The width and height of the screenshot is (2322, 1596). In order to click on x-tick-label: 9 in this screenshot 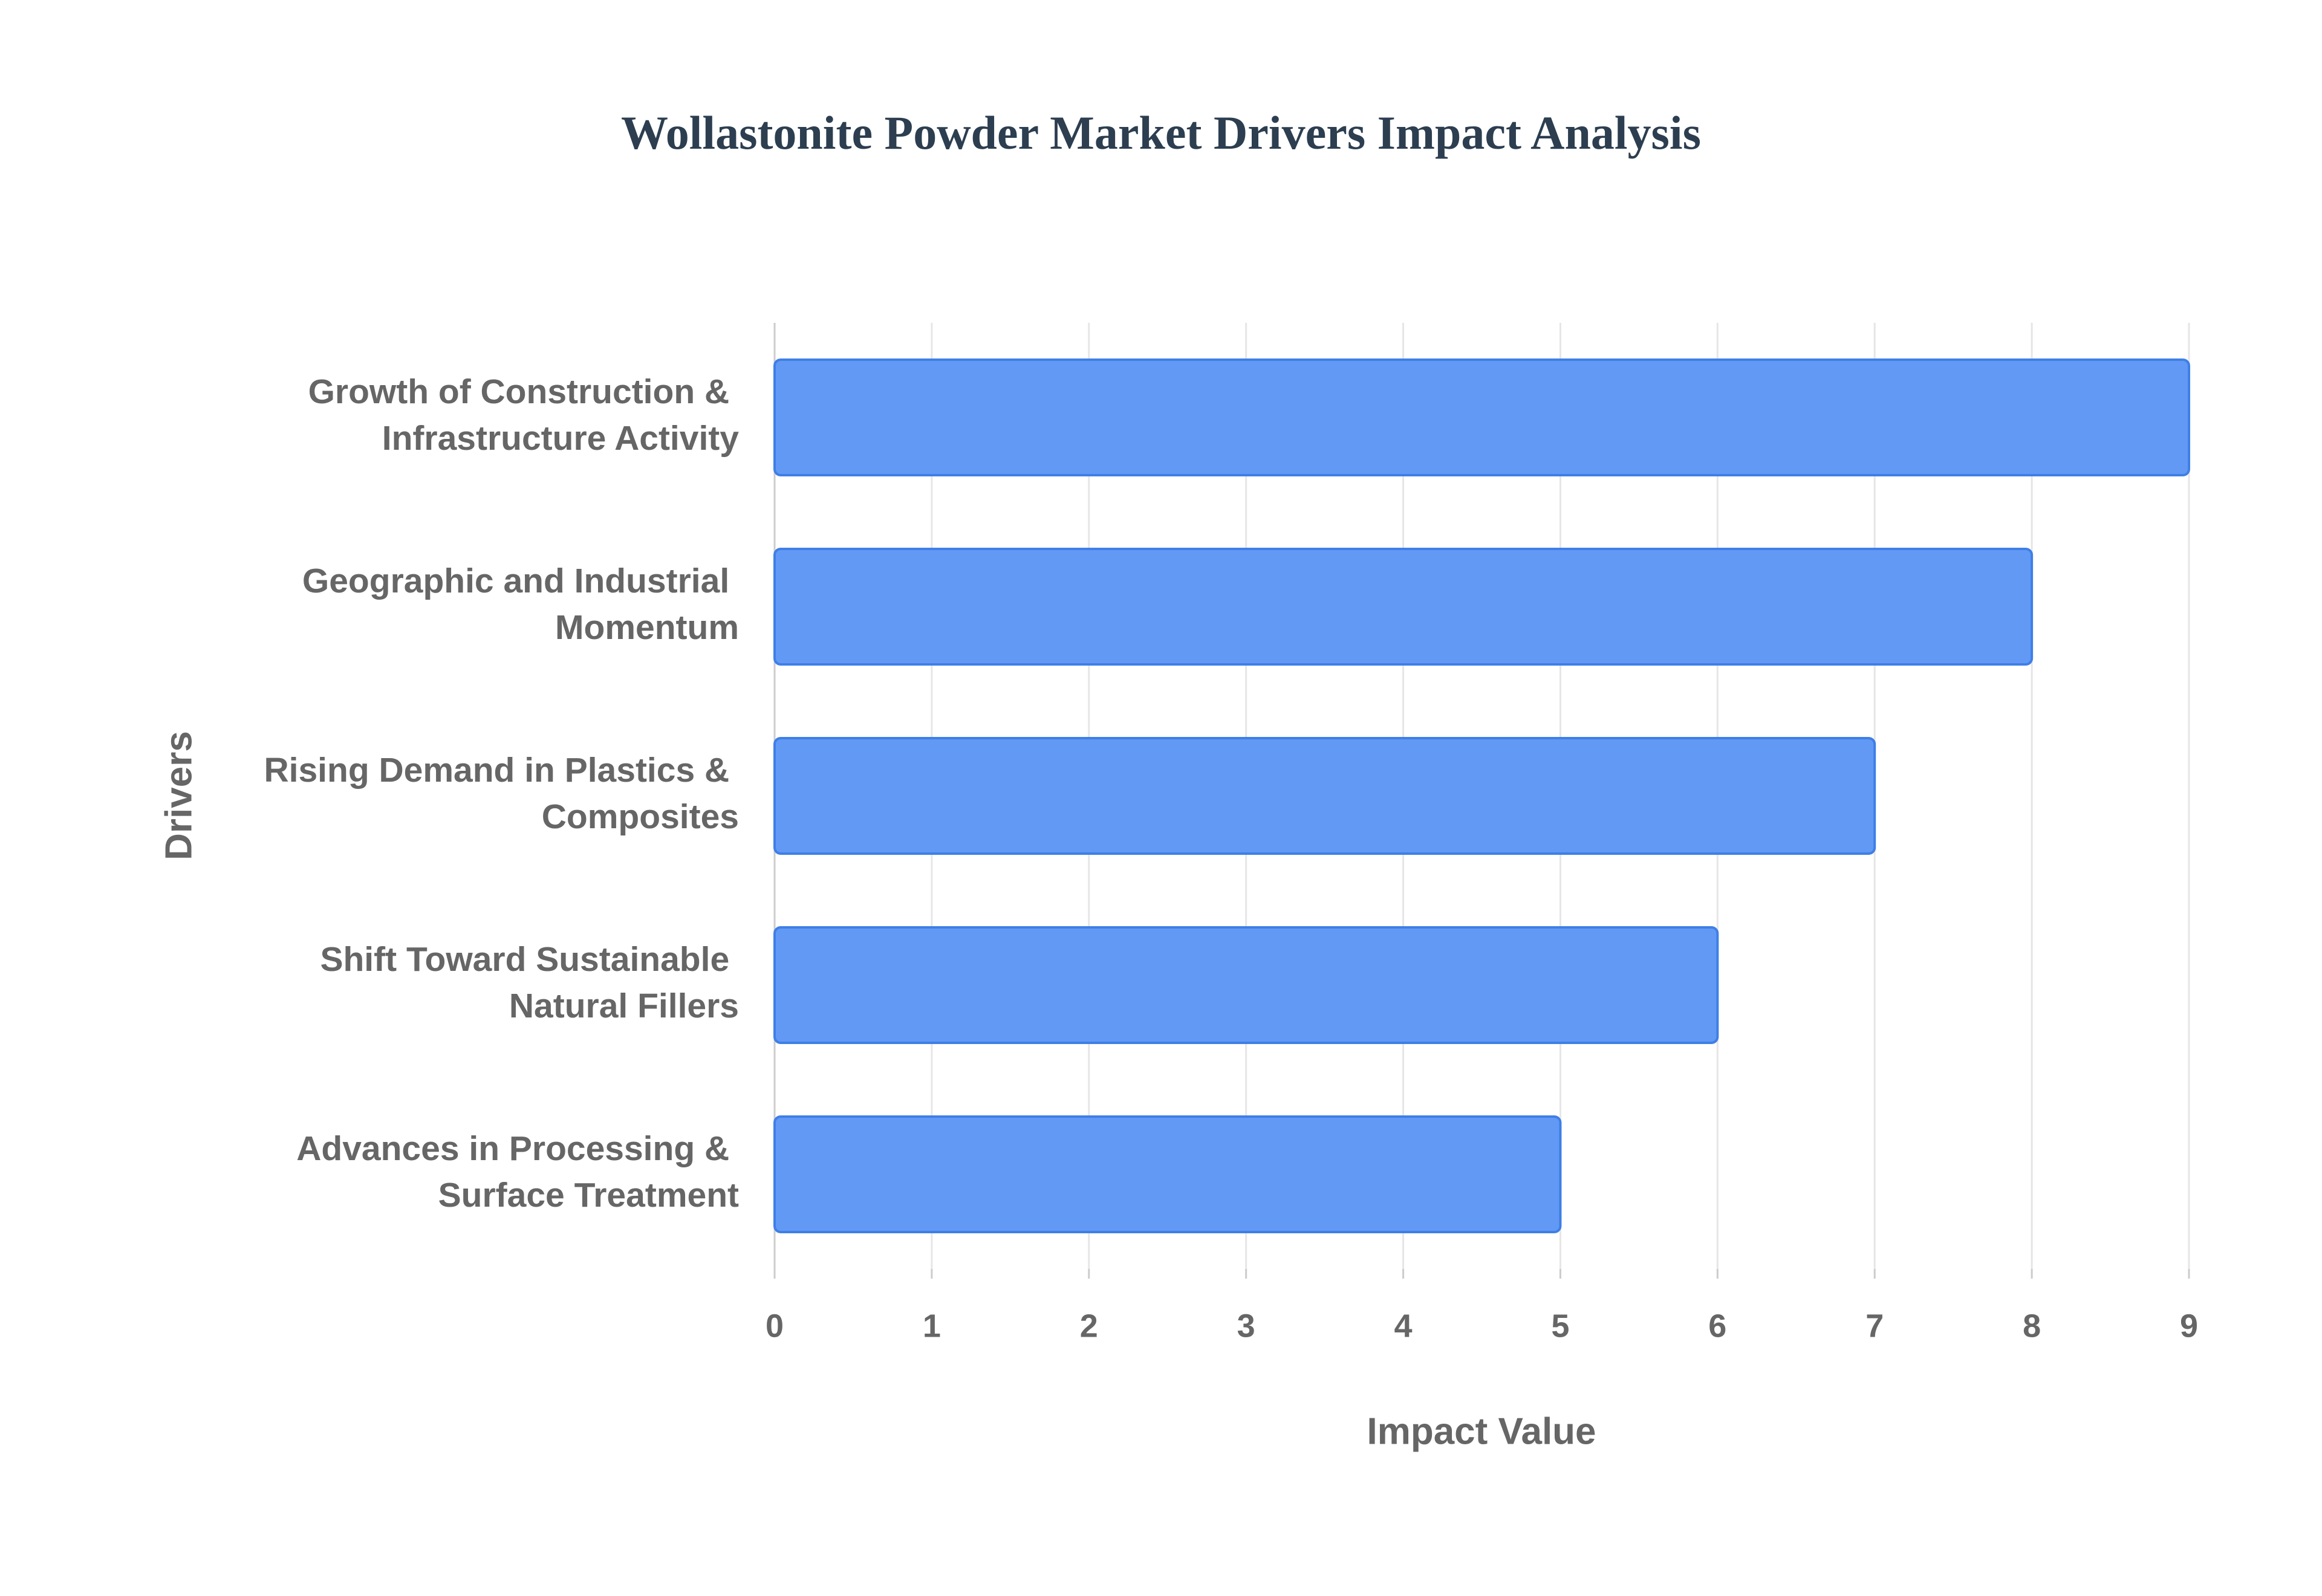, I will do `click(2189, 1326)`.